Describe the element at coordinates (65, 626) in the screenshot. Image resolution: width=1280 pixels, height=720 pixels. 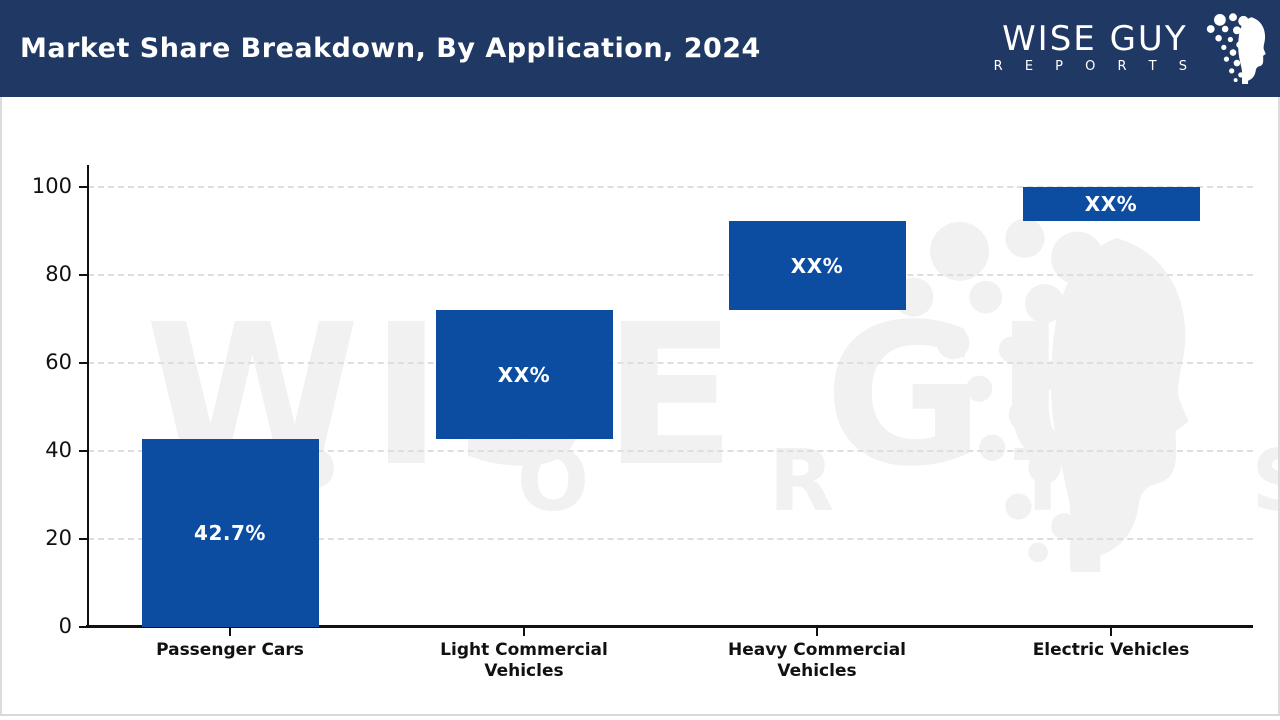
I see `y-tick-label-0: 0` at that location.